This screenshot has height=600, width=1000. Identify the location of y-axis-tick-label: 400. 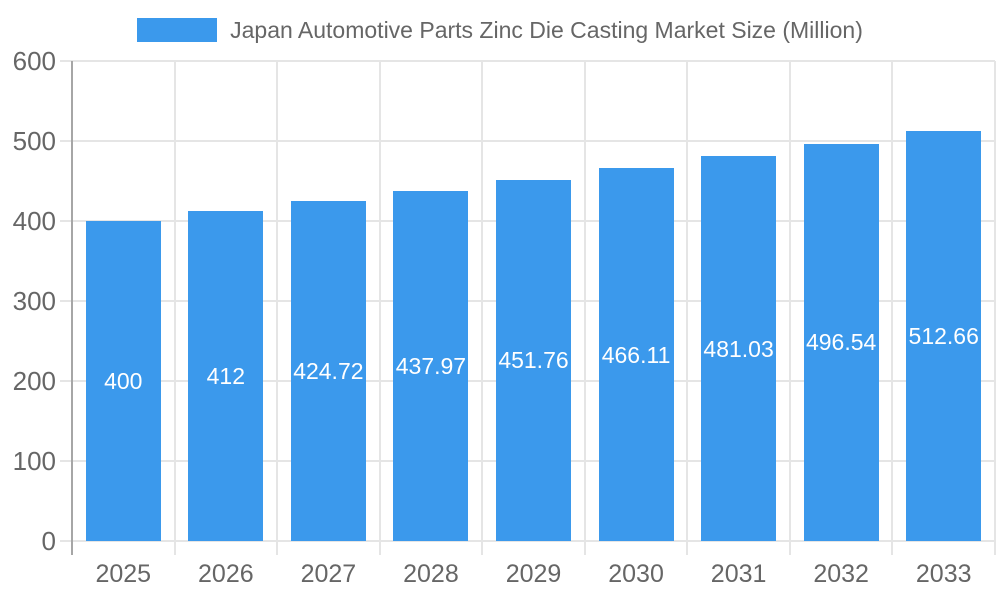
(34, 221).